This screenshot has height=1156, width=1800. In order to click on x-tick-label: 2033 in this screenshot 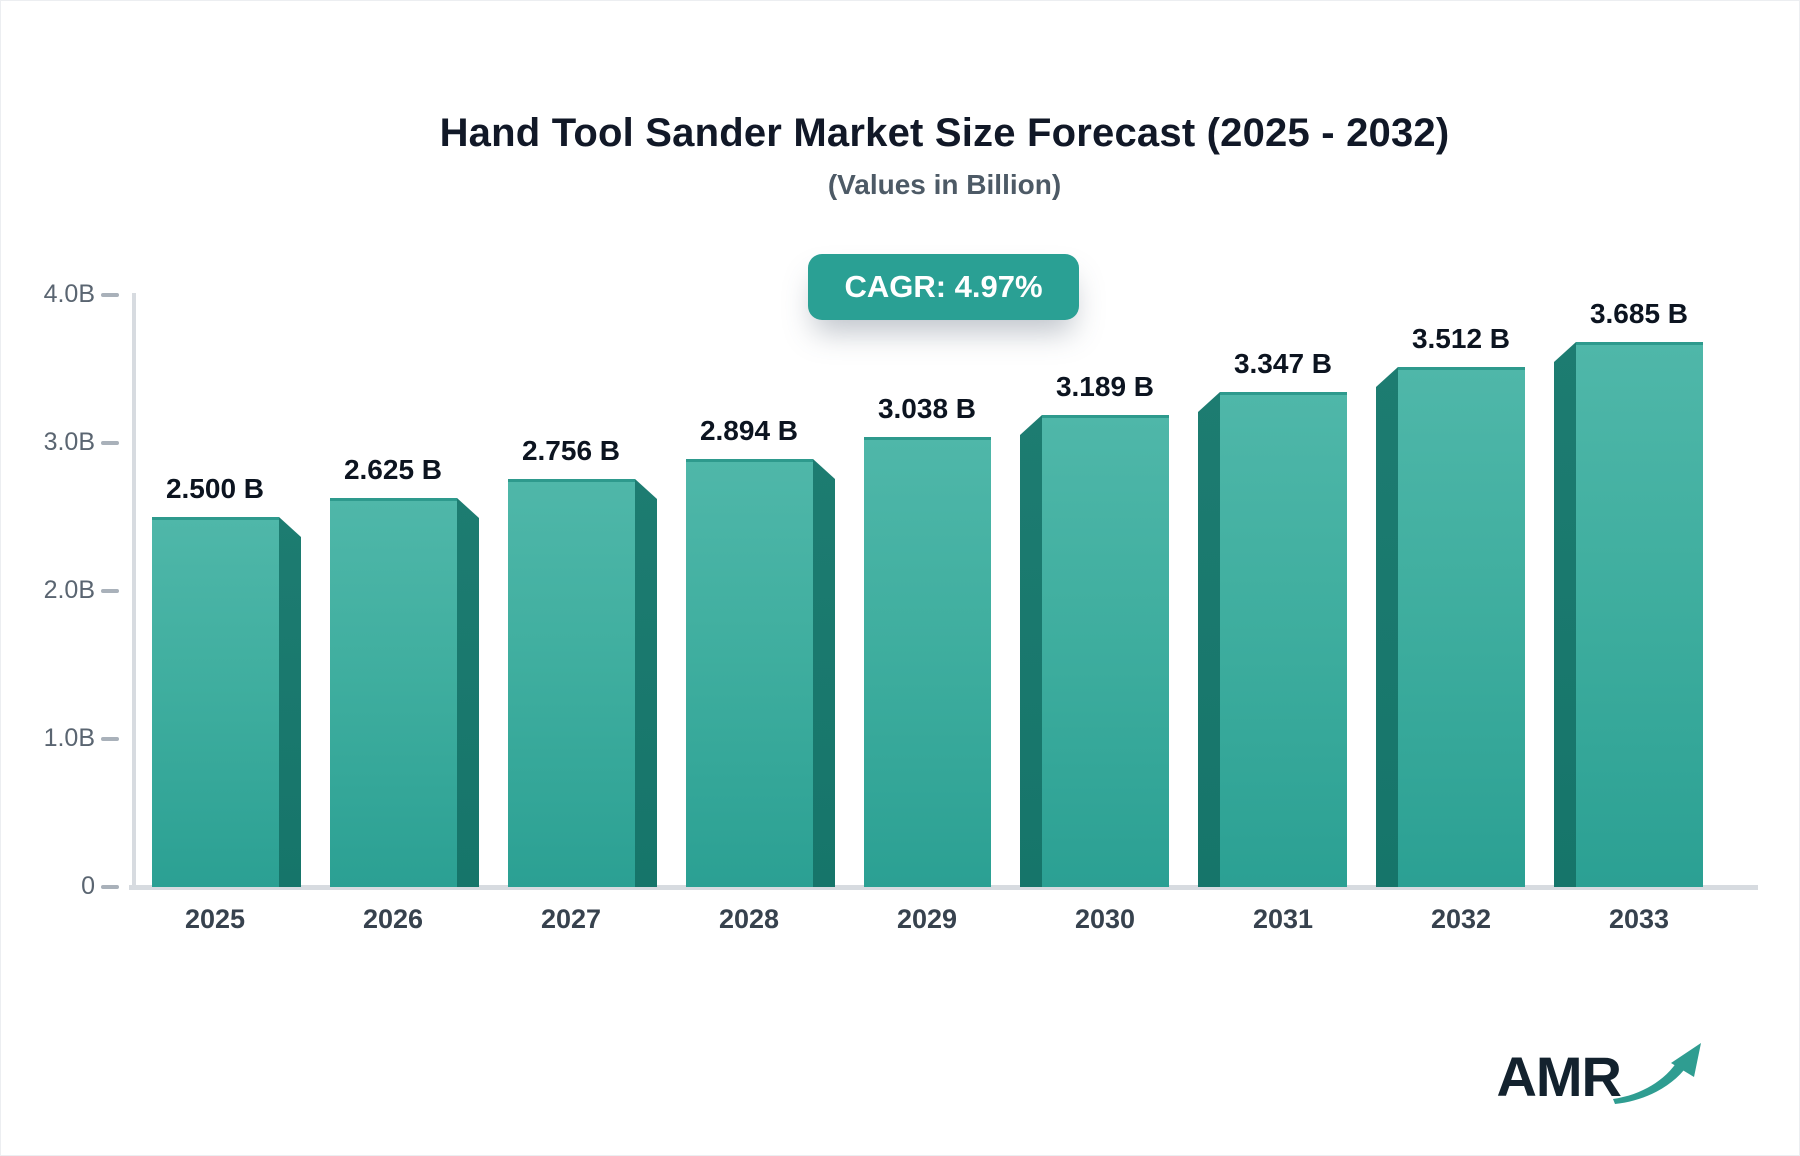, I will do `click(1639, 919)`.